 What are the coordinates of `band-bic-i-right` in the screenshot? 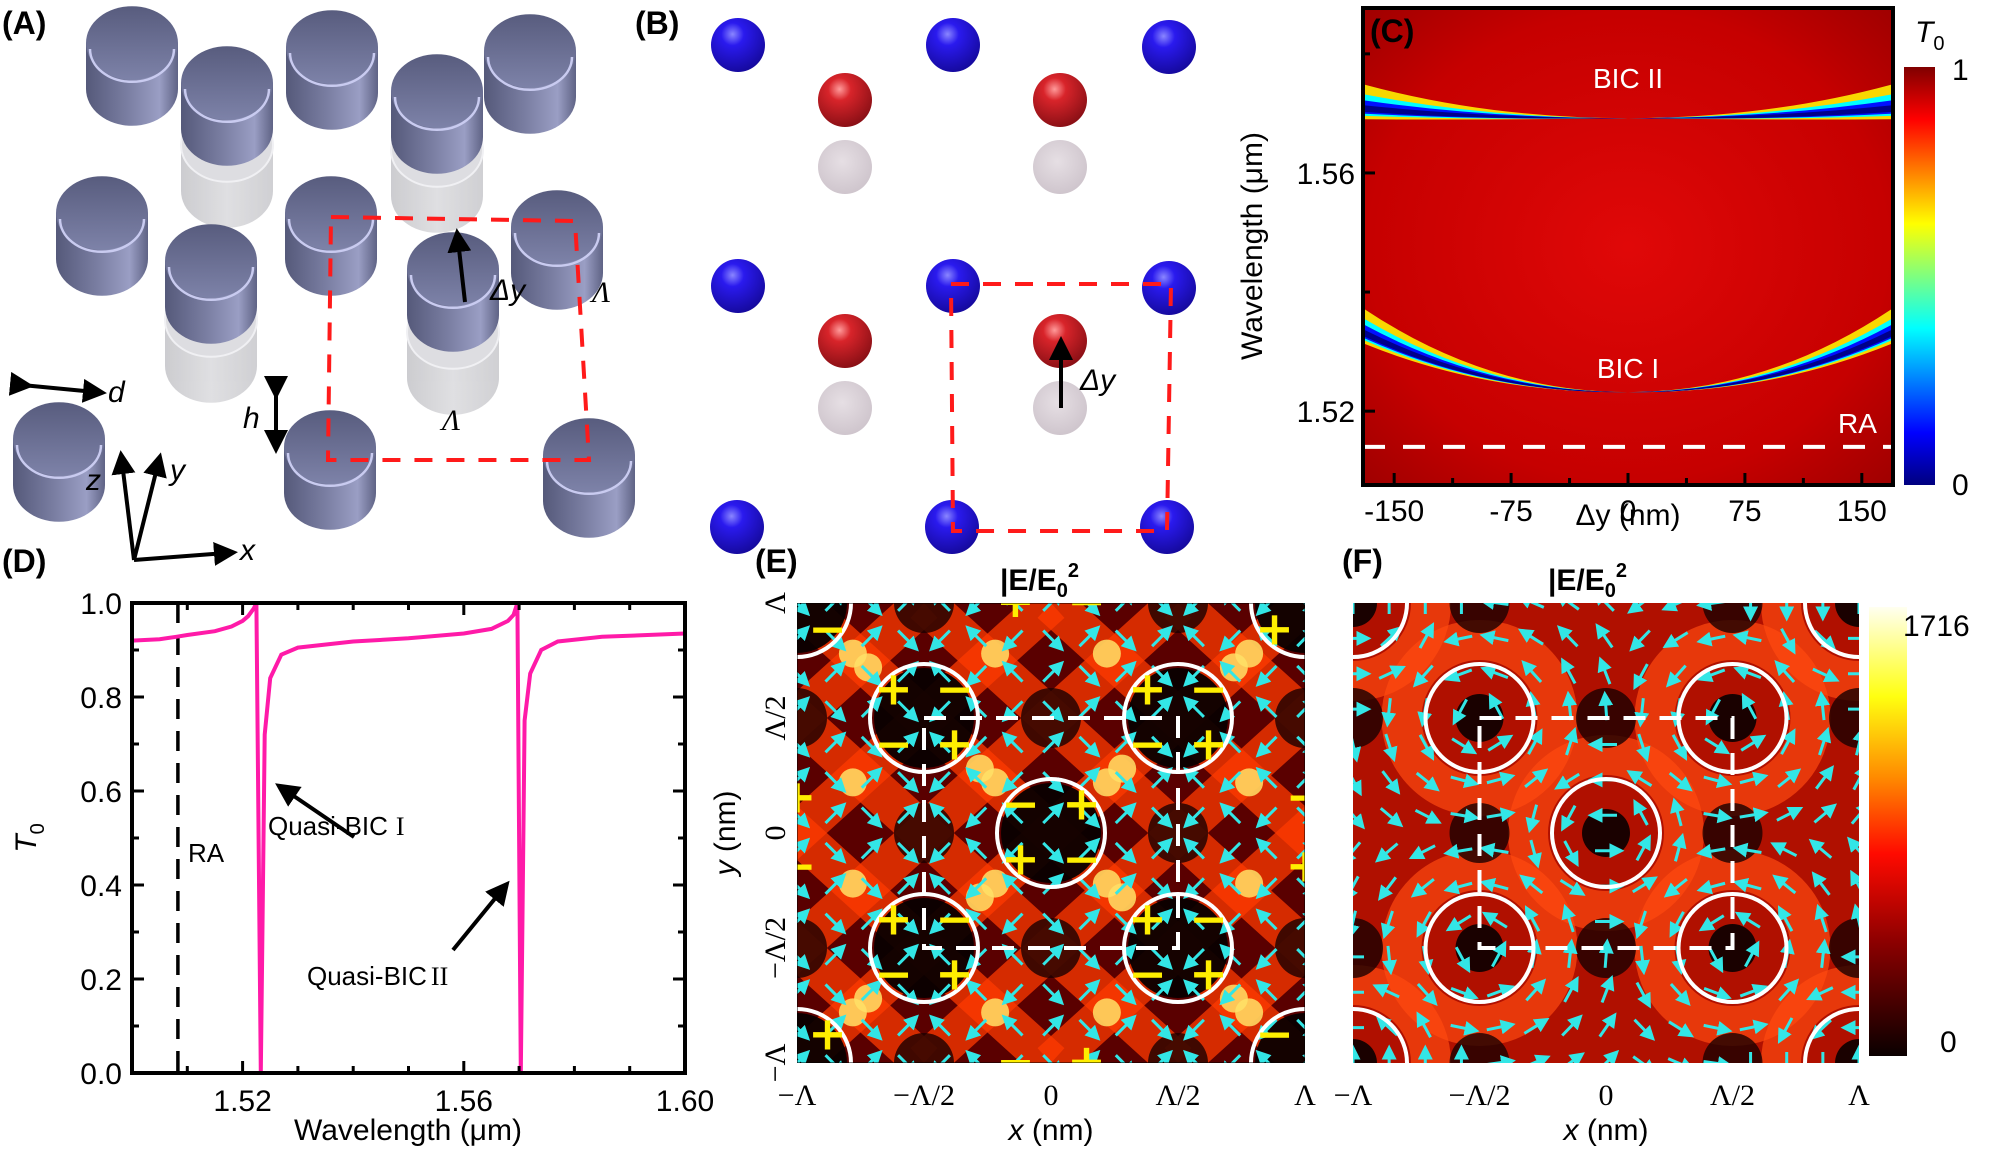 It's located at (1759, 361).